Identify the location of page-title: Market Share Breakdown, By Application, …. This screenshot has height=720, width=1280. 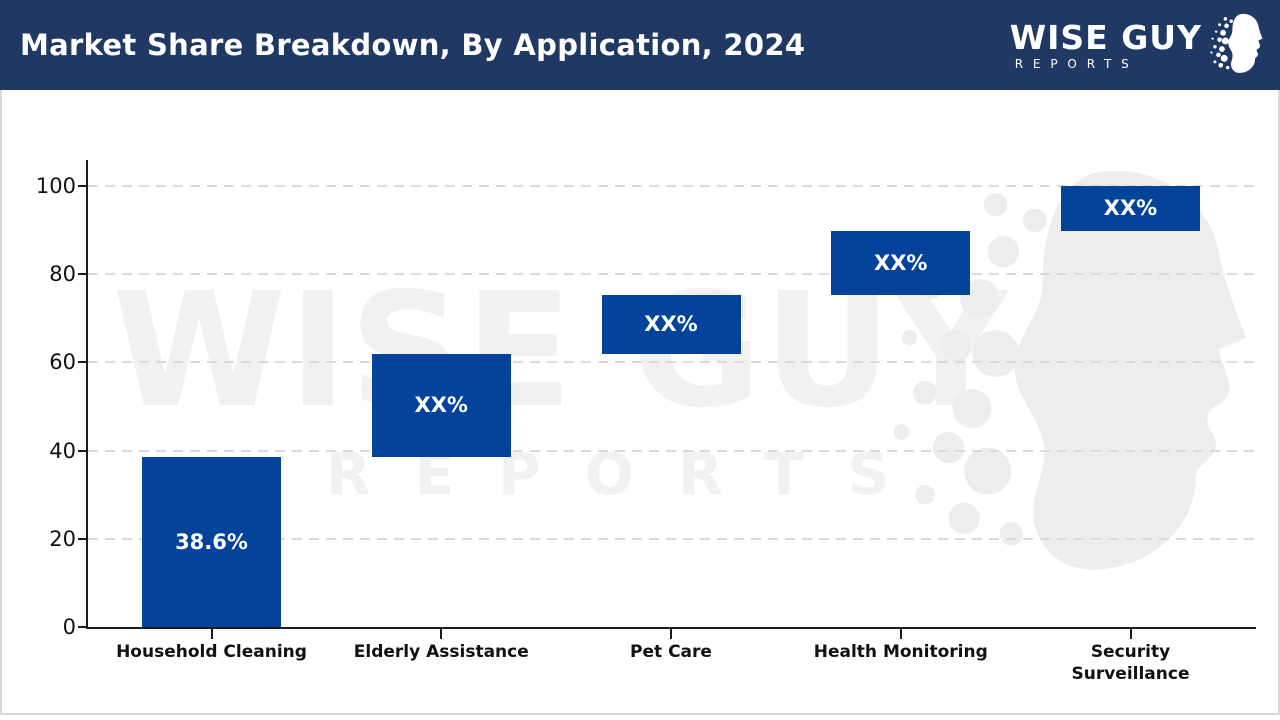
(413, 45).